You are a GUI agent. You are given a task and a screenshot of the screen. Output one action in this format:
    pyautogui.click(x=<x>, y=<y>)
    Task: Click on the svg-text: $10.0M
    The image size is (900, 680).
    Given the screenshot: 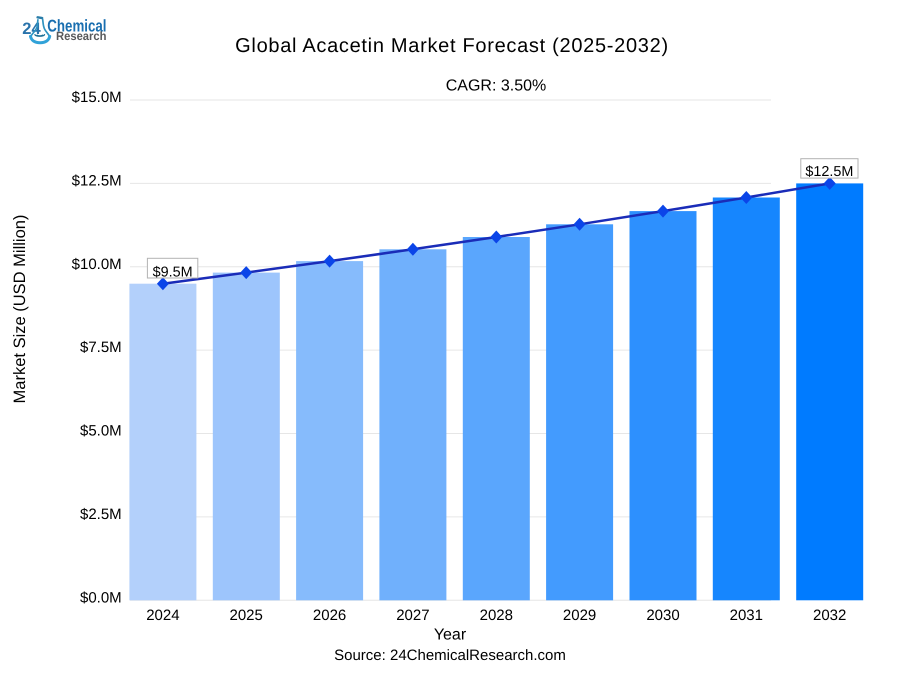 What is the action you would take?
    pyautogui.click(x=97, y=264)
    